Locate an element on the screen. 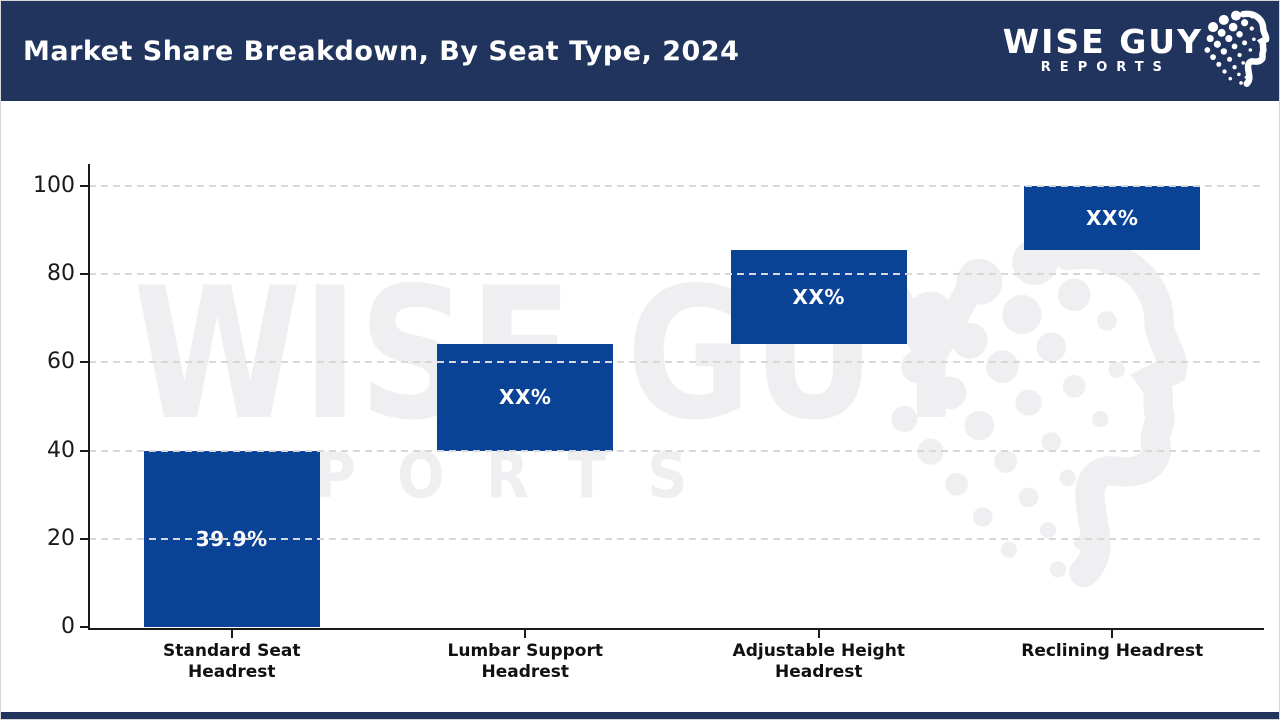 The width and height of the screenshot is (1280, 720). x-axis-category-line: Adjustable Height is located at coordinates (818, 651).